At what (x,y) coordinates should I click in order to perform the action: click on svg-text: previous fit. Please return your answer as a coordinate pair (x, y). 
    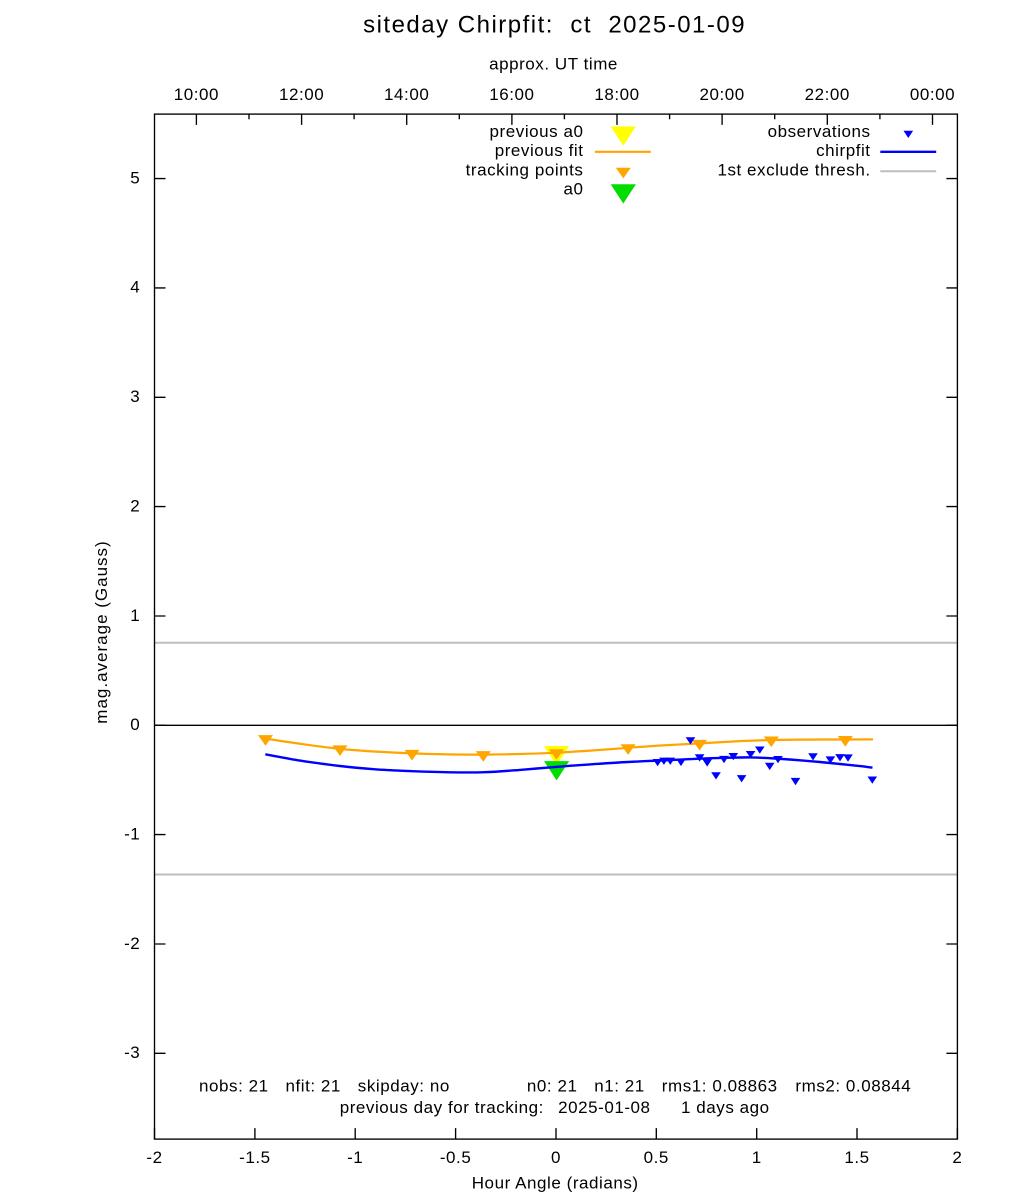
    Looking at the image, I should click on (539, 150).